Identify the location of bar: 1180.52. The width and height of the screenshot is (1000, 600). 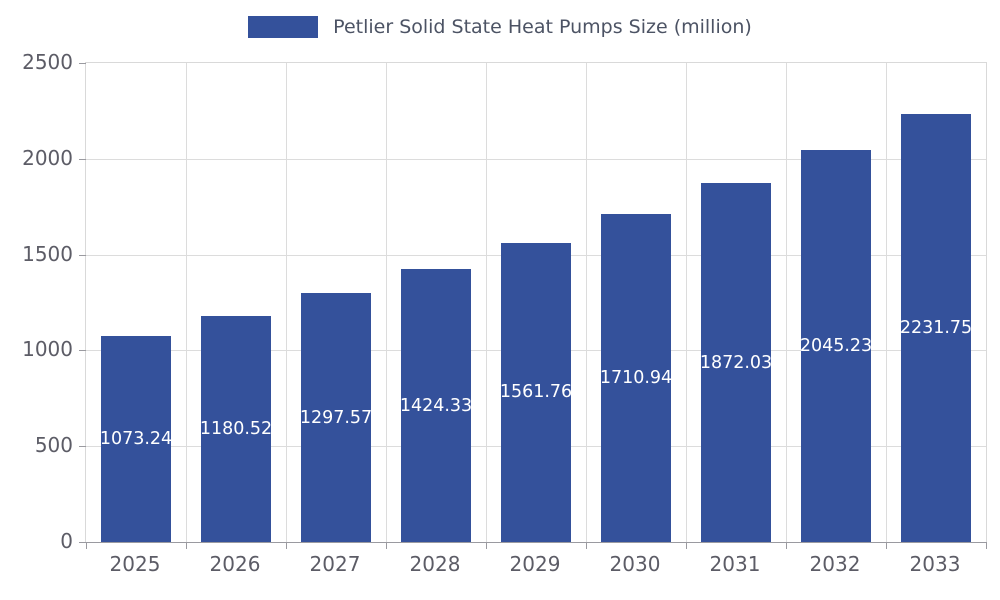
(236, 428).